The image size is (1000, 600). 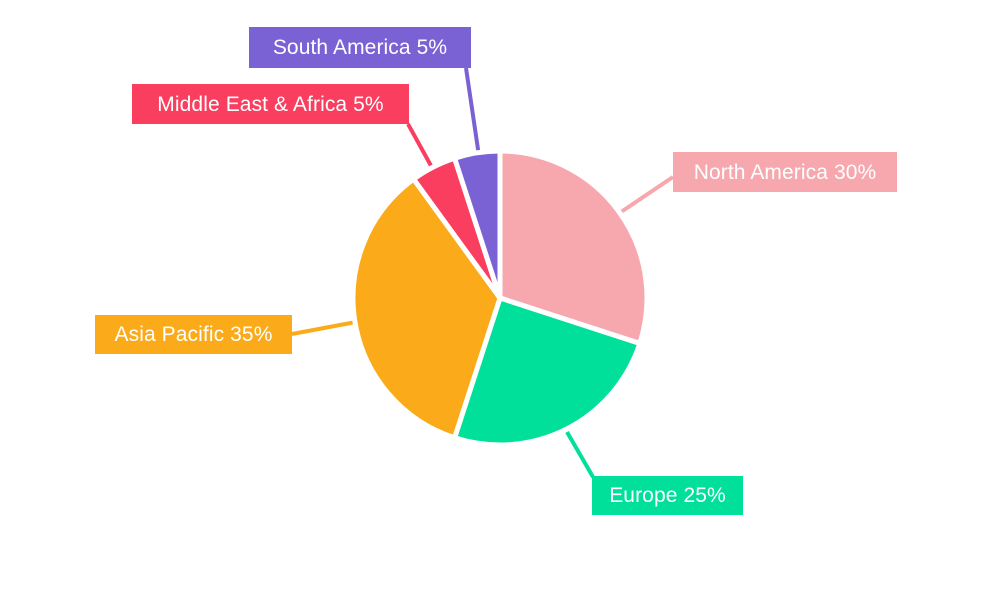 What do you see at coordinates (360, 47) in the screenshot?
I see `pie-slice-label: South America 5%` at bounding box center [360, 47].